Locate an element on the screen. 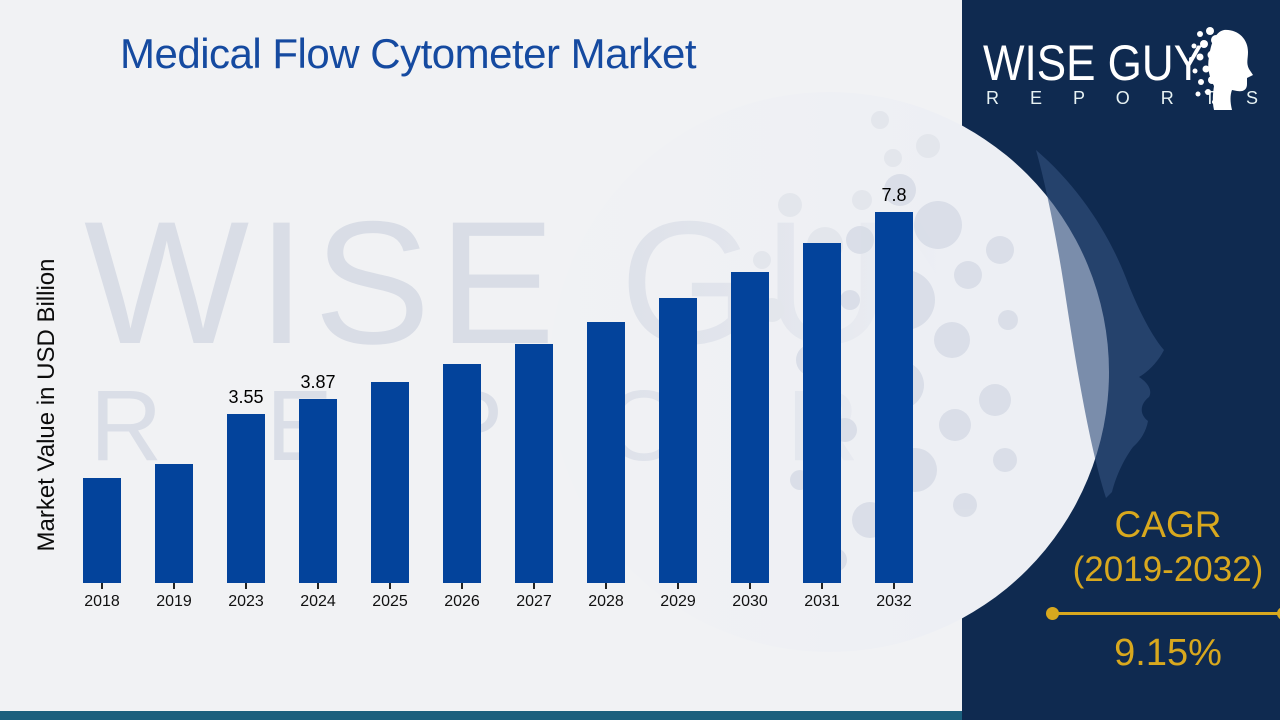 The width and height of the screenshot is (1280, 720). logo-face-icon is located at coordinates (1221, 69).